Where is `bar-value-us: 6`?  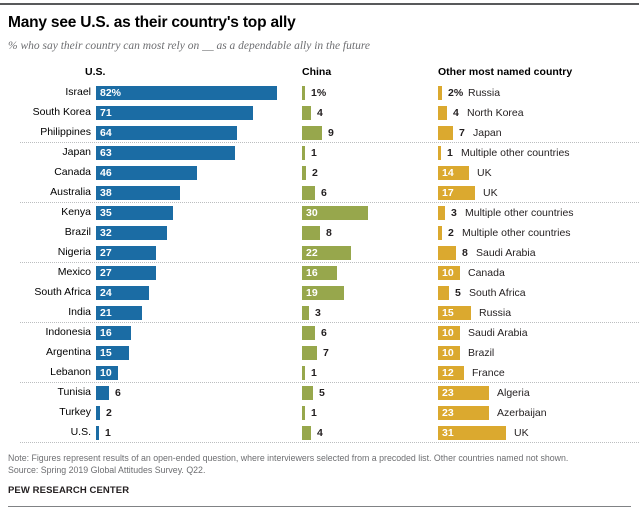
bar-value-us: 6 is located at coordinates (118, 393).